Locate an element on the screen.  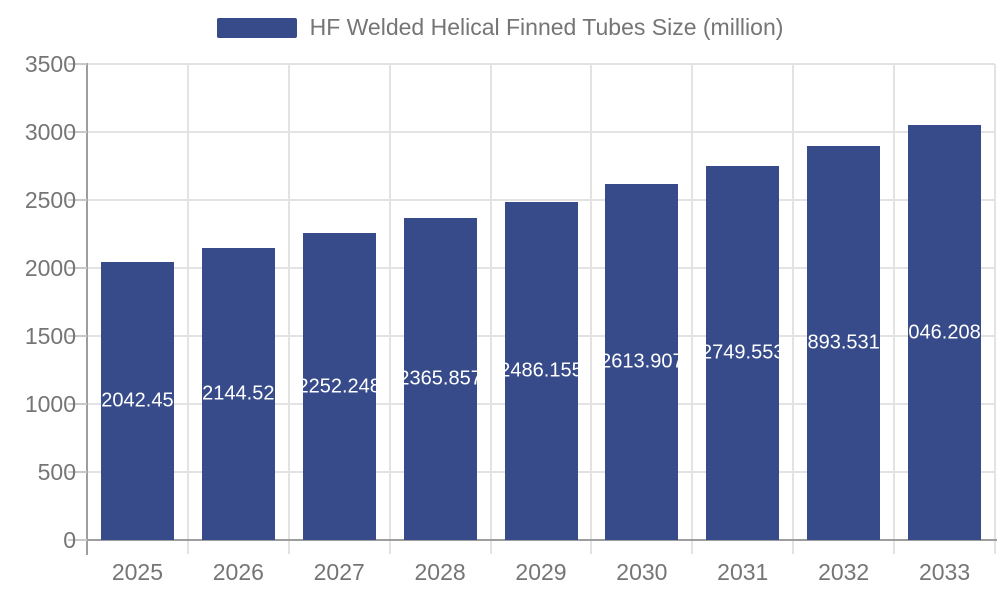
x-tick-label: 2031 is located at coordinates (743, 572).